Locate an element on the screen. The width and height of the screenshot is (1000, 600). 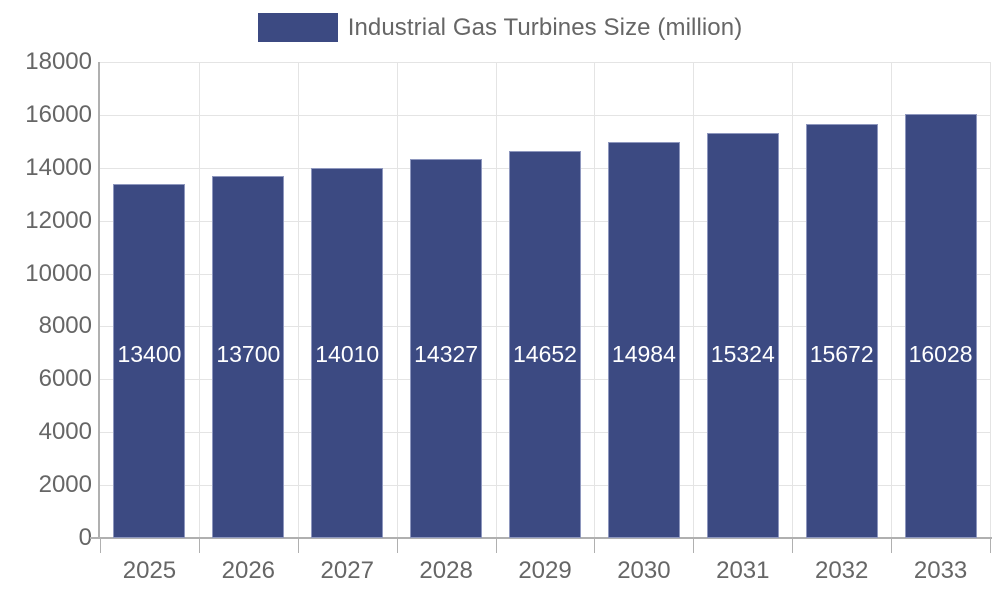
y-axis-tick-label: 18000 is located at coordinates (58, 61).